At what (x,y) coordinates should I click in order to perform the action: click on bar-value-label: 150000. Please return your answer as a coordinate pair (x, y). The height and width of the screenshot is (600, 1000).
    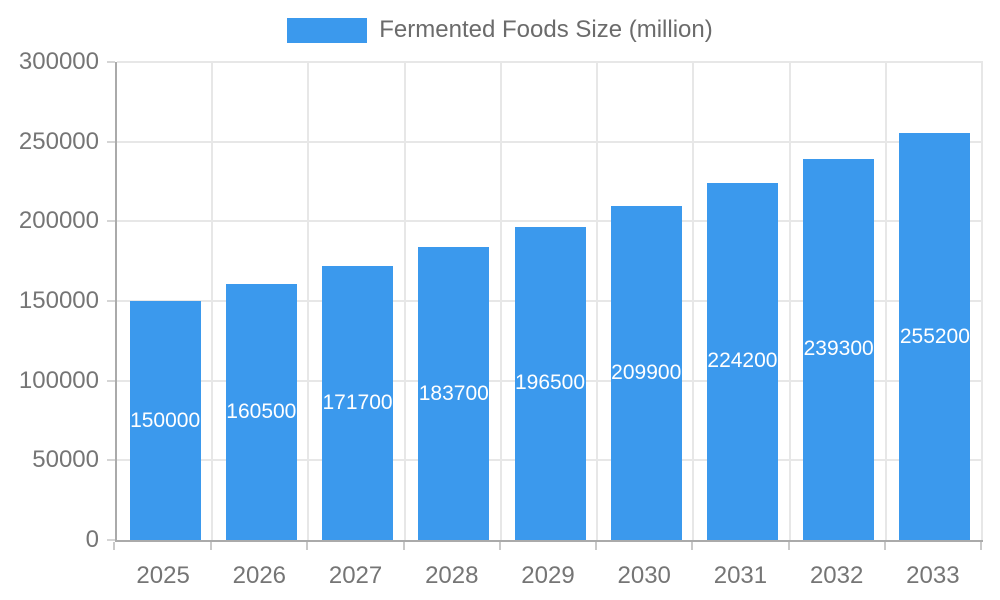
    Looking at the image, I should click on (165, 420).